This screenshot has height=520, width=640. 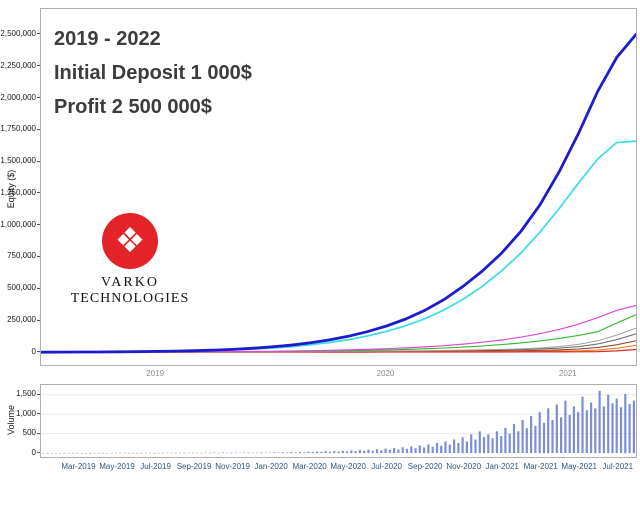 What do you see at coordinates (130, 241) in the screenshot?
I see `varko-logo-mark: ❖` at bounding box center [130, 241].